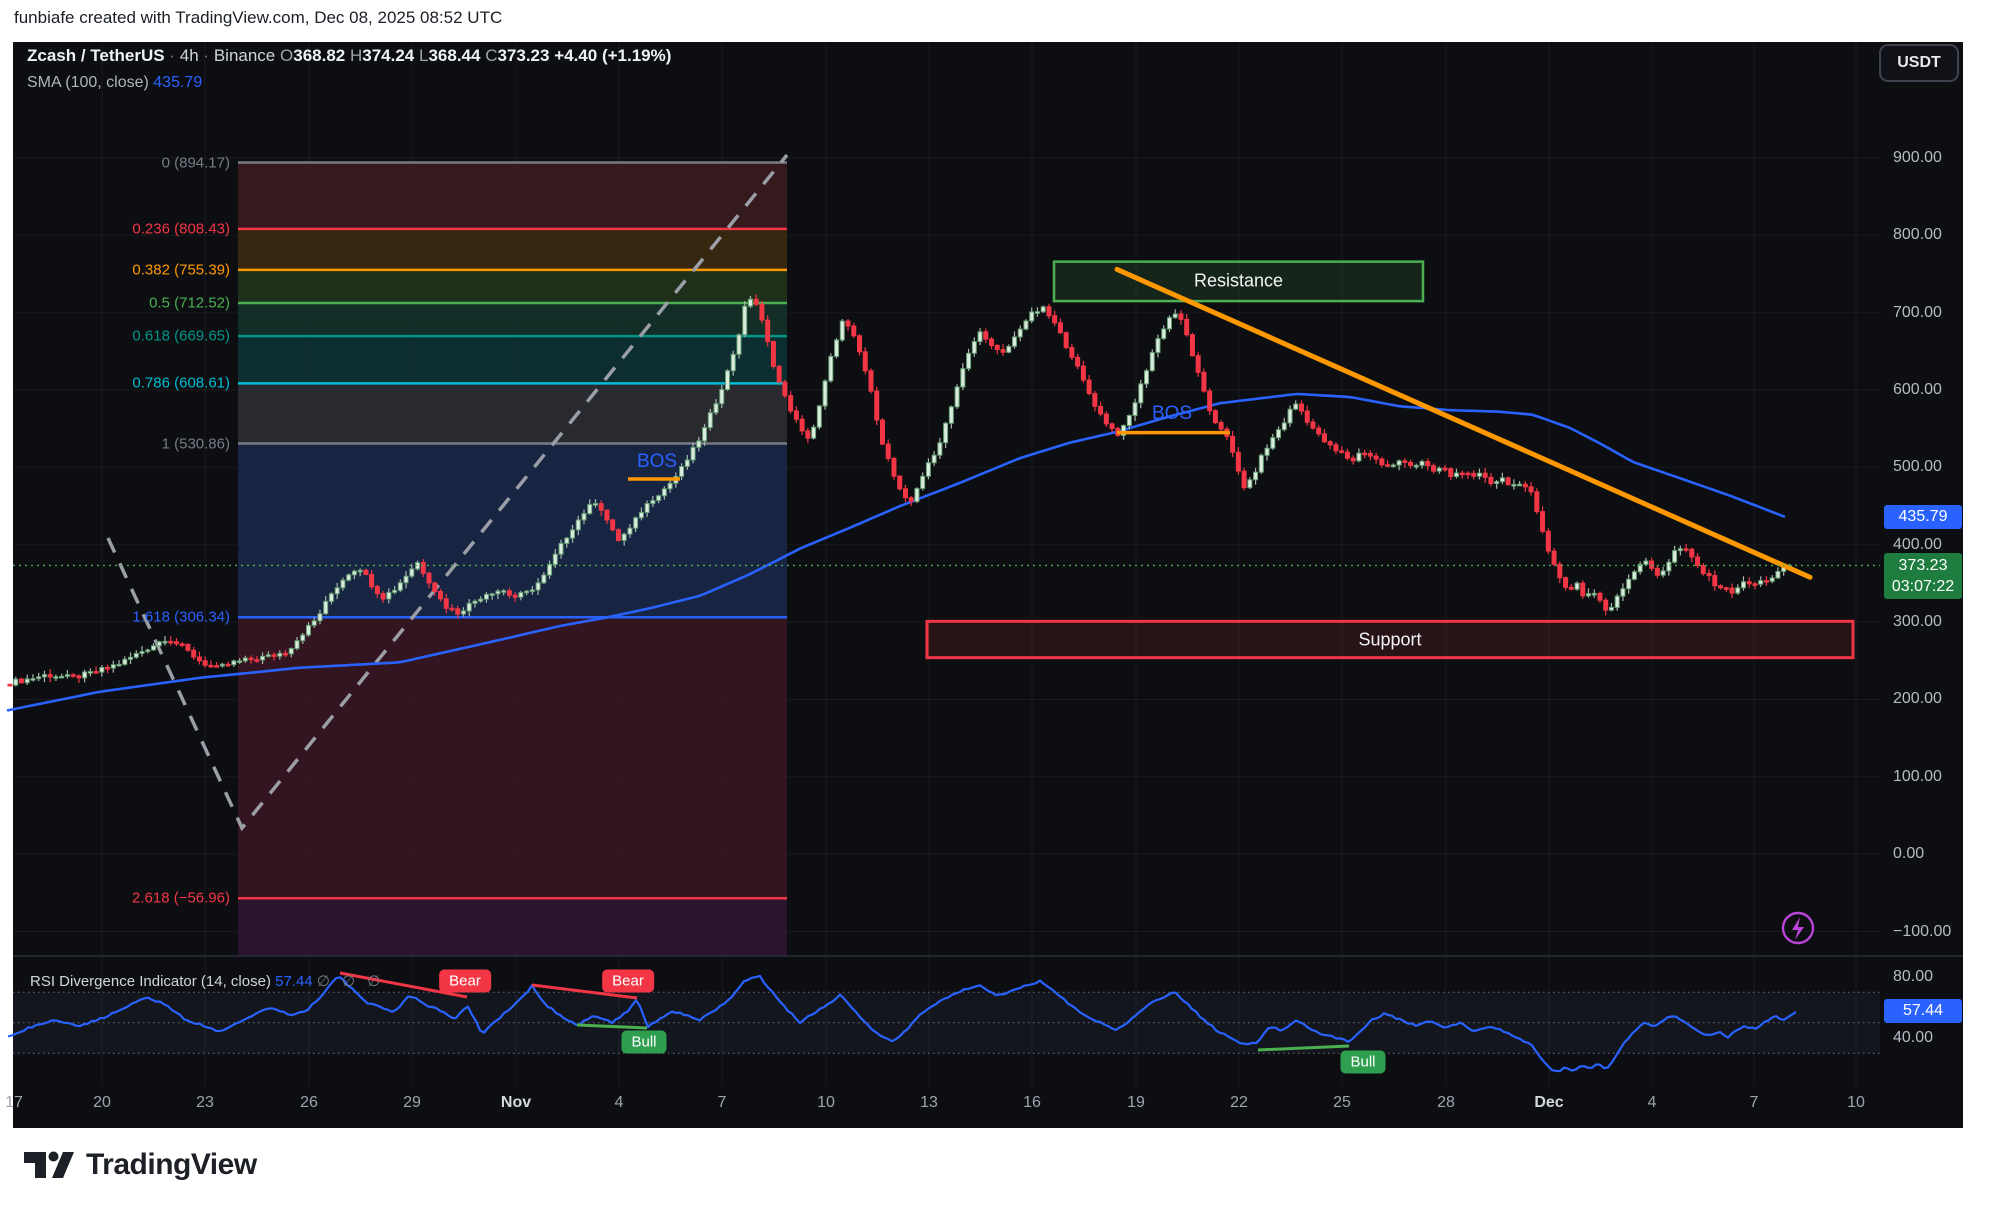 This screenshot has height=1219, width=1999. Describe the element at coordinates (491, 55) in the screenshot. I see `close-label: C` at that location.